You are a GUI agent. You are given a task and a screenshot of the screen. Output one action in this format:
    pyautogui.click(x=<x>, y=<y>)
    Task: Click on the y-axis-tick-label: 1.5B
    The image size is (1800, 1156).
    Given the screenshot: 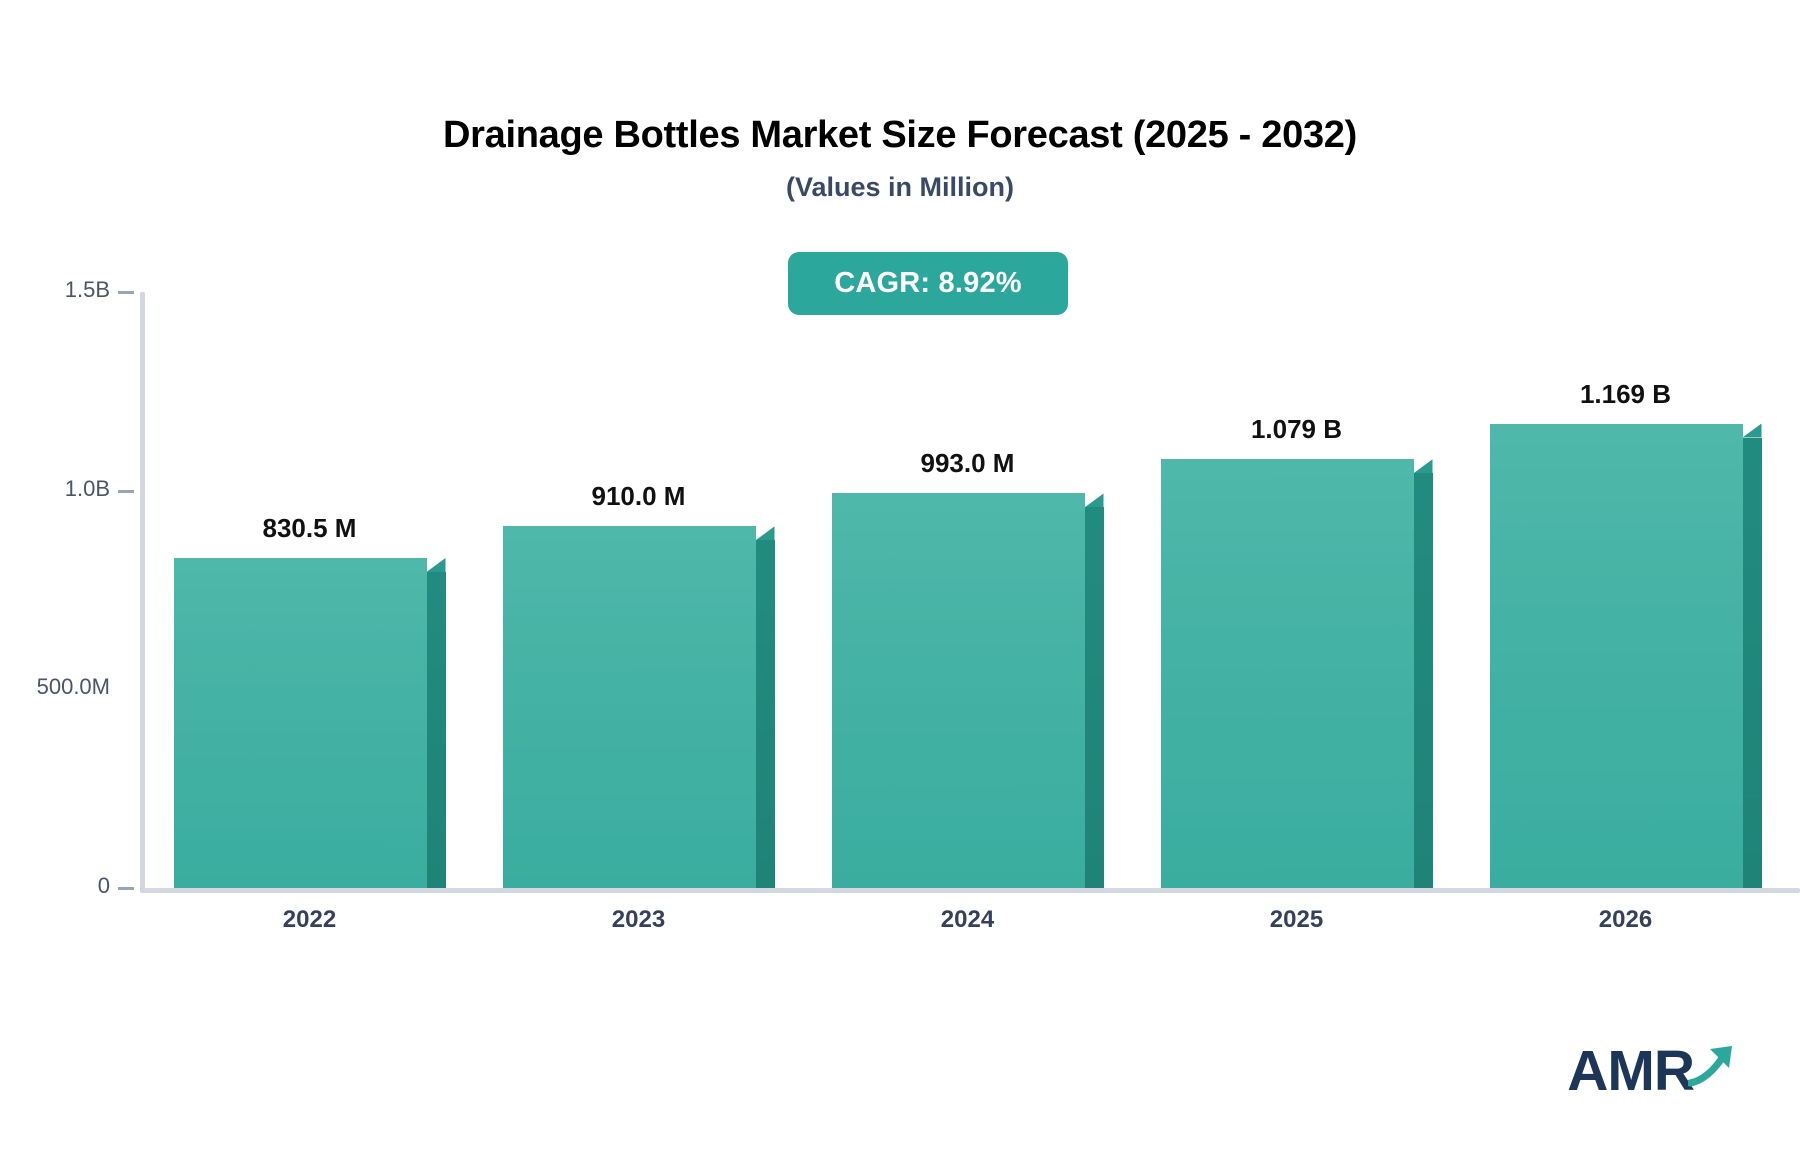 What is the action you would take?
    pyautogui.click(x=87, y=289)
    